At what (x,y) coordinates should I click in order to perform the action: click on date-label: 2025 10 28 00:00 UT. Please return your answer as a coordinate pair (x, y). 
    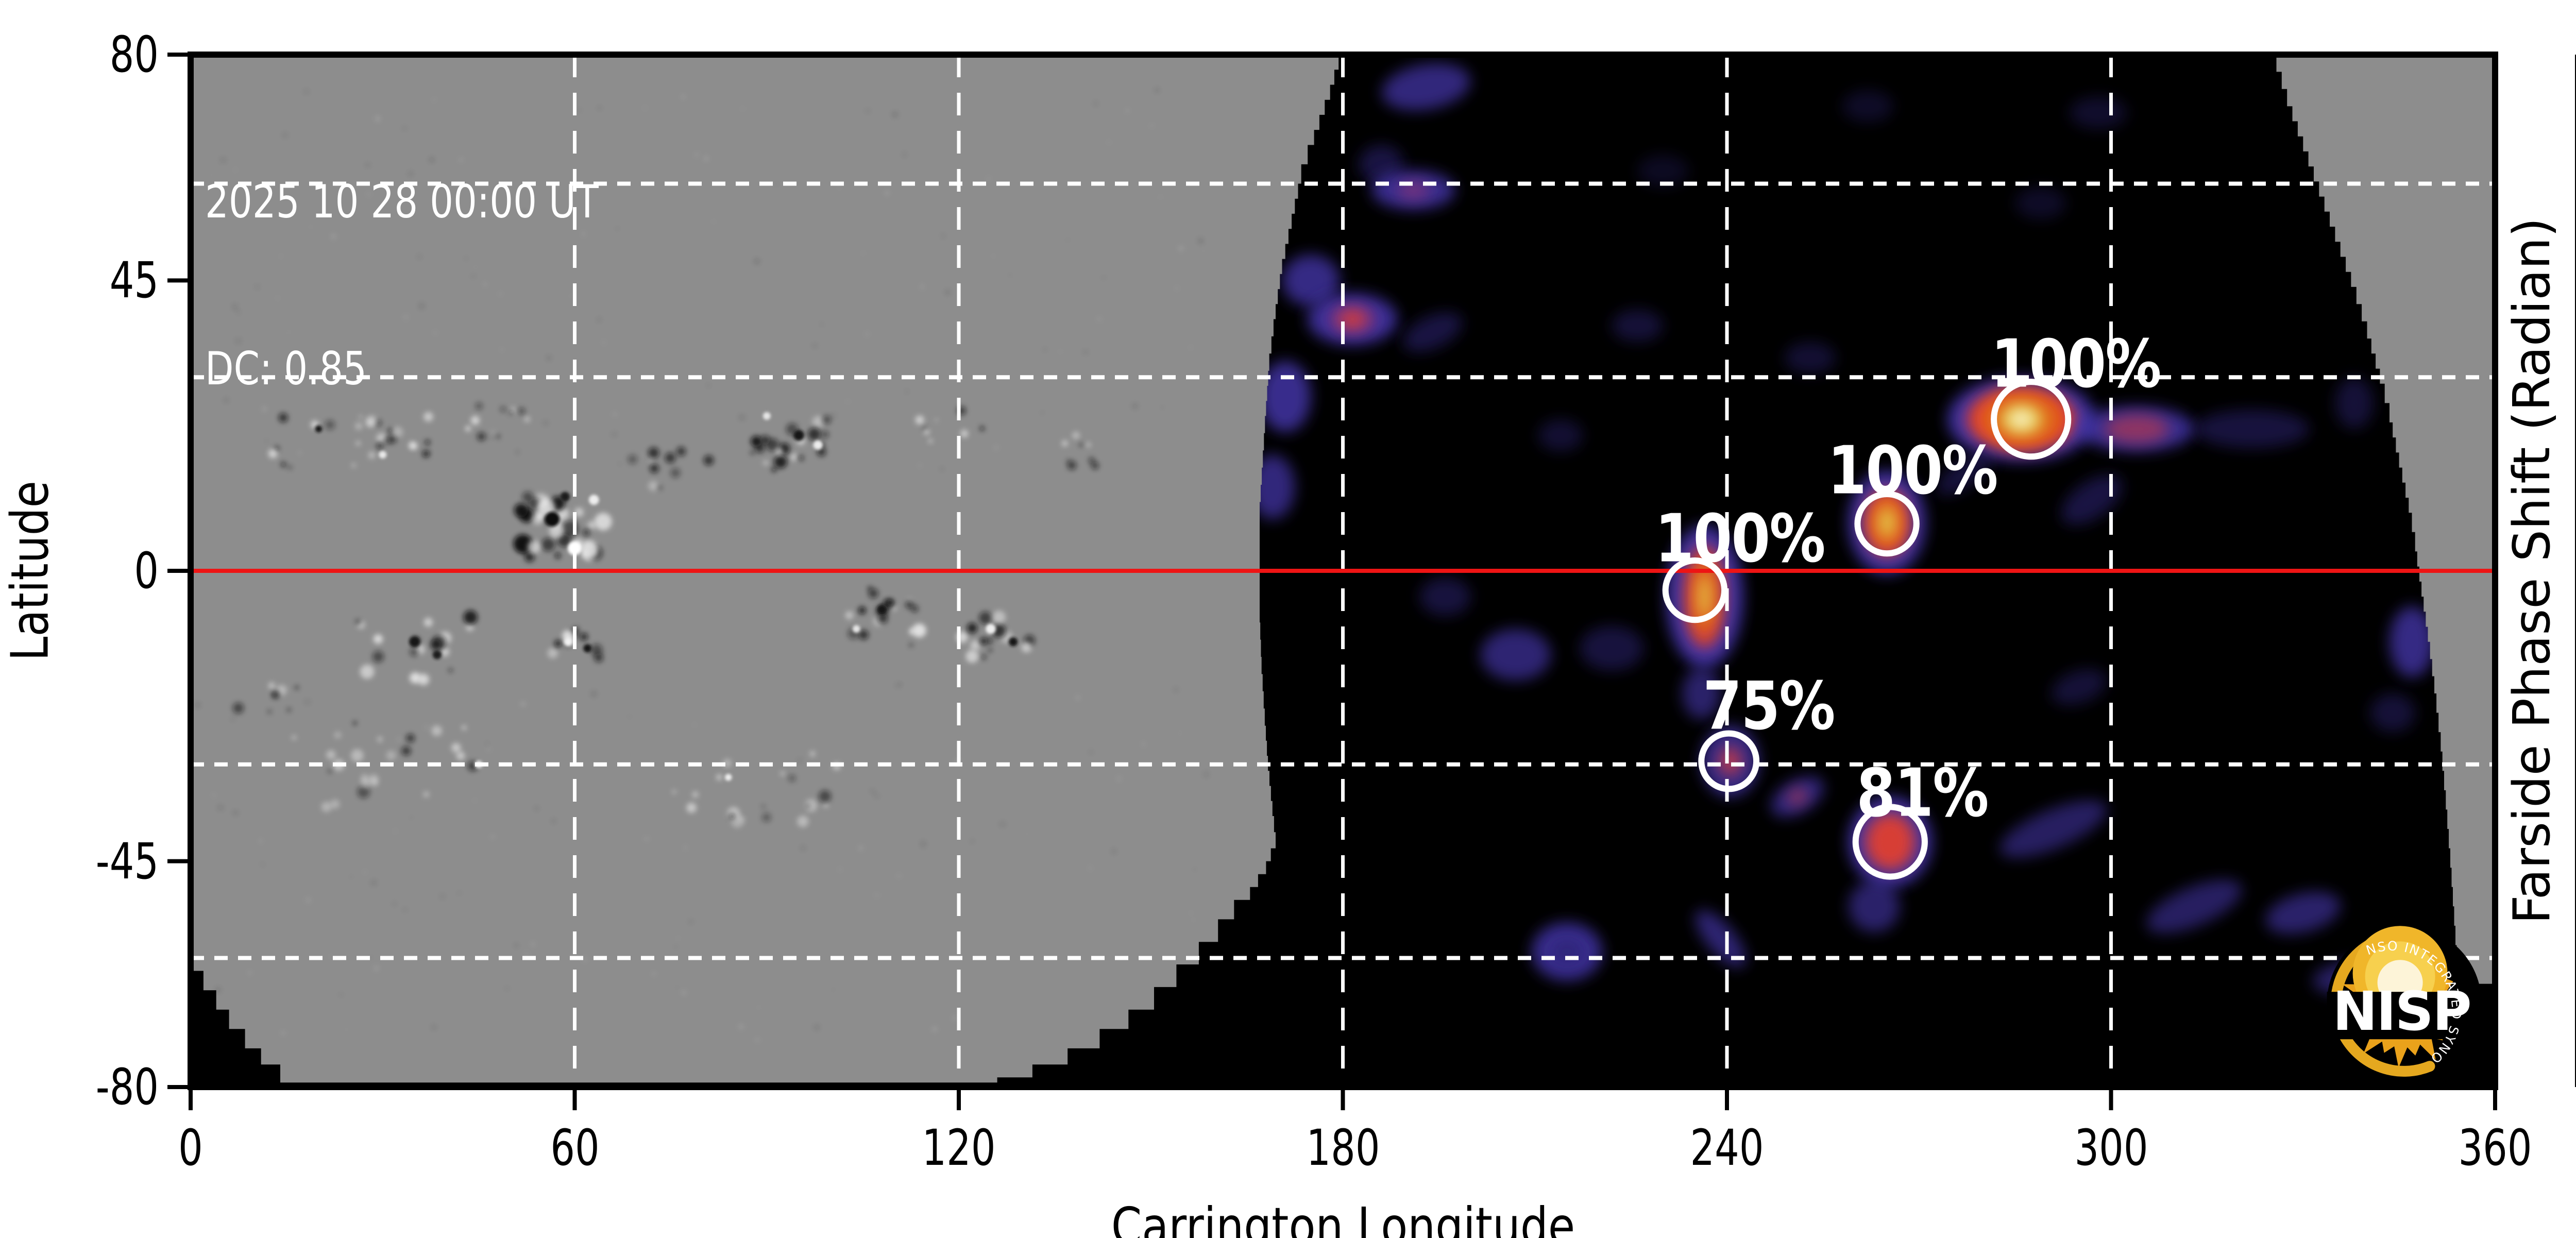
    Looking at the image, I should click on (402, 201).